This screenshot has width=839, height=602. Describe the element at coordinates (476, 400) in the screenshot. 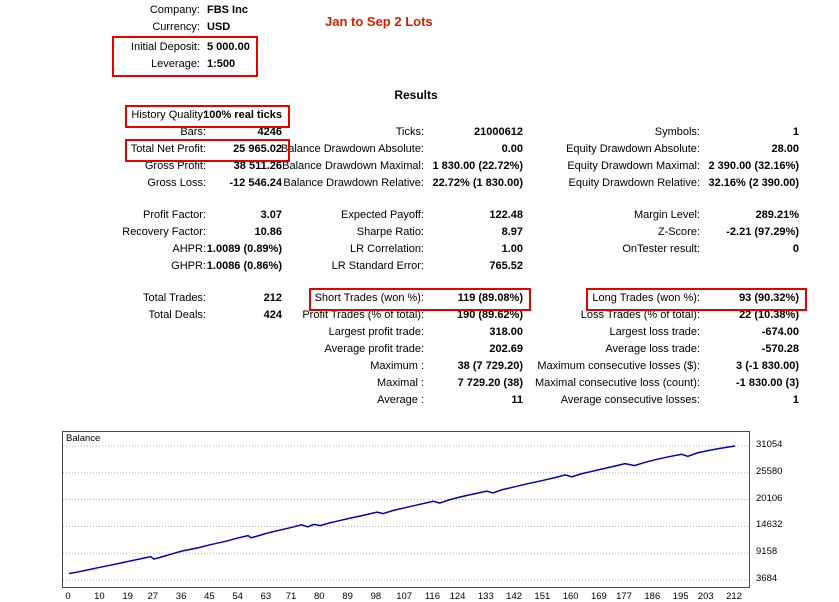

I see `stat-value: 11` at that location.